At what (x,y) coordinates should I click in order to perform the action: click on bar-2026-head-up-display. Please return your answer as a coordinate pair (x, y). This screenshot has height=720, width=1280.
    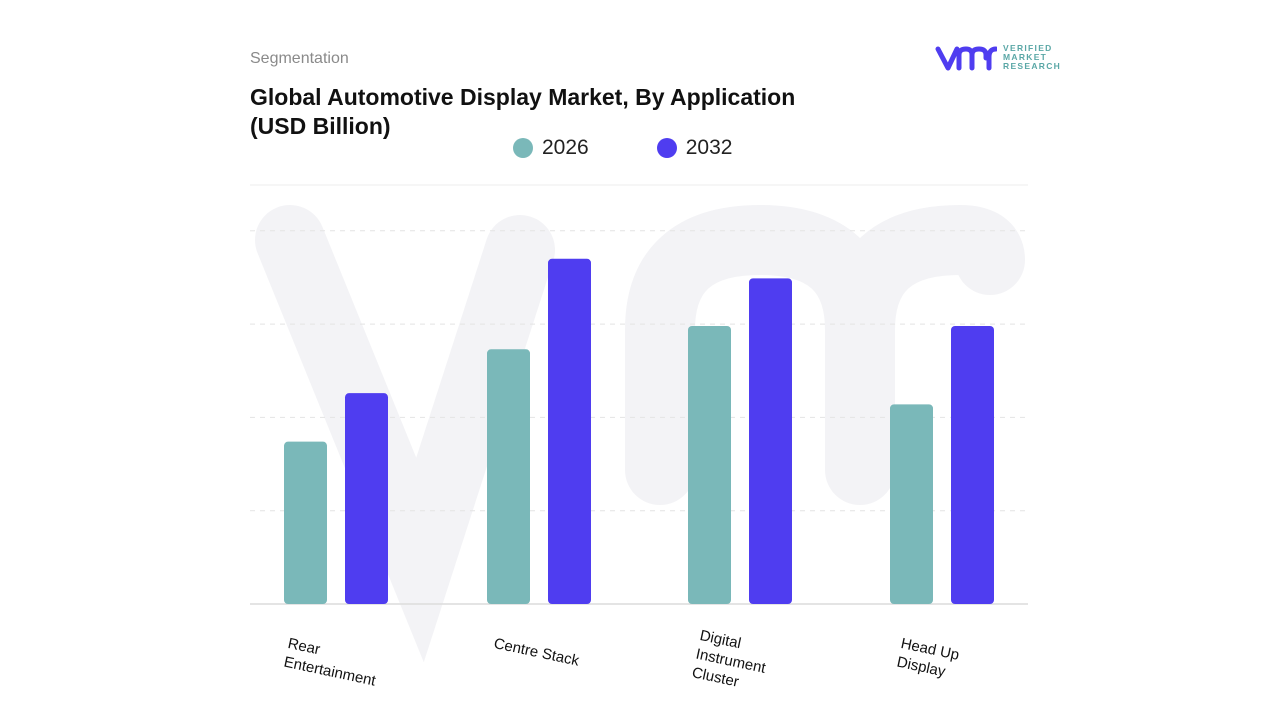
    Looking at the image, I should click on (911, 504).